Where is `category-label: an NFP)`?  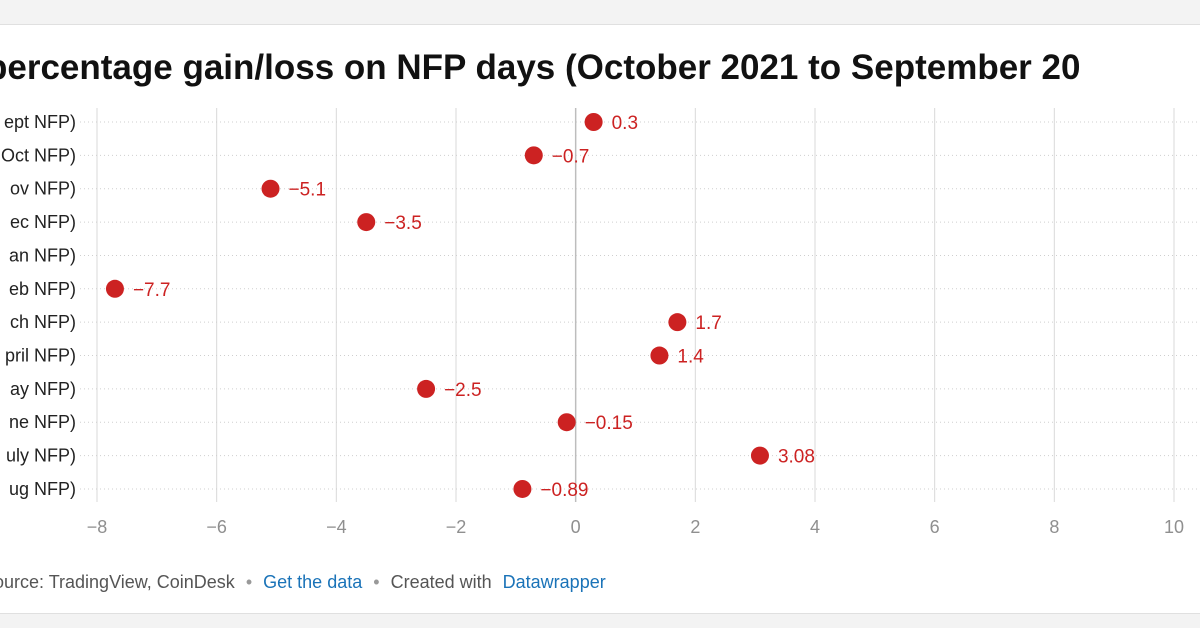 category-label: an NFP) is located at coordinates (42, 255).